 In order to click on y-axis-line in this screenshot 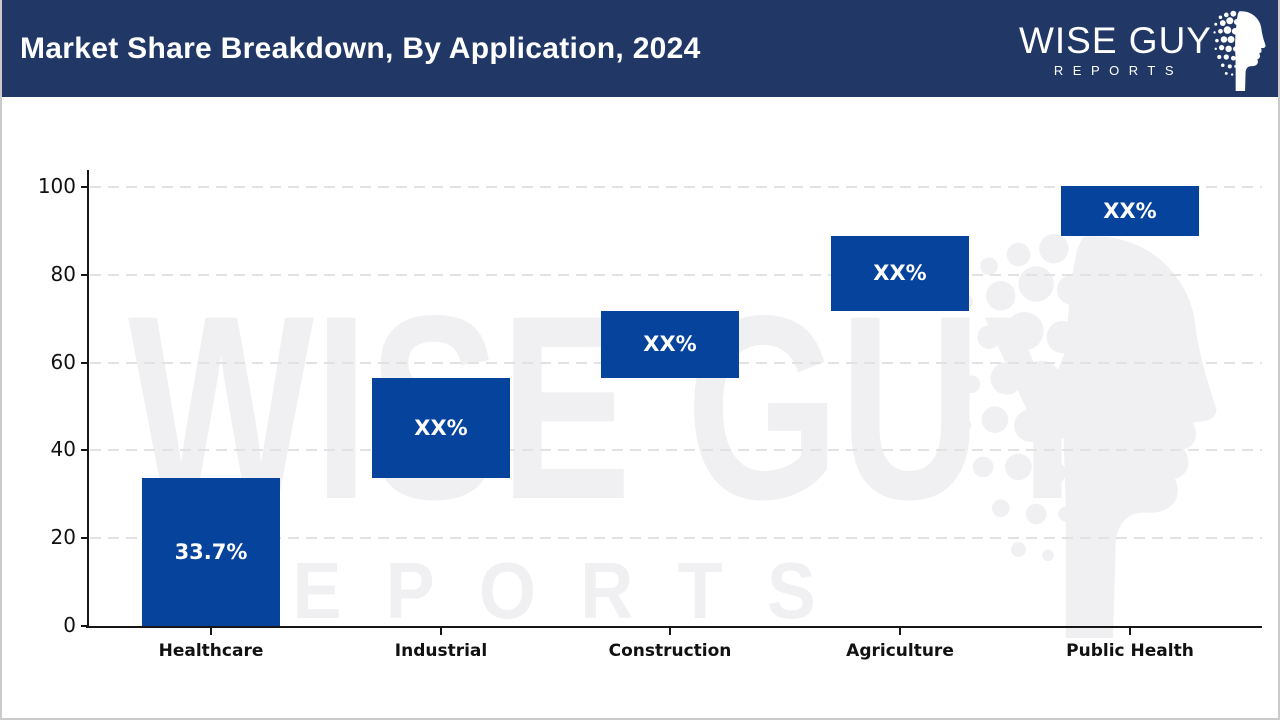, I will do `click(88, 399)`.